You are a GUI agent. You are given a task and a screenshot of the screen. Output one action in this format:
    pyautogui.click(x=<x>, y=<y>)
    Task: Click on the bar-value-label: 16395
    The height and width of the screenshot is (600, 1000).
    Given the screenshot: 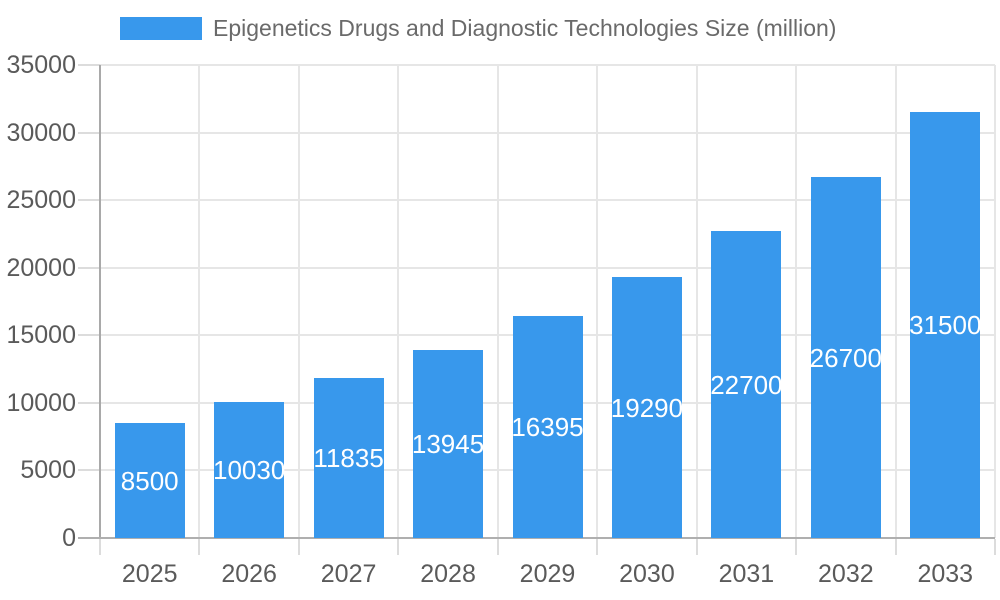 What is the action you would take?
    pyautogui.click(x=547, y=427)
    